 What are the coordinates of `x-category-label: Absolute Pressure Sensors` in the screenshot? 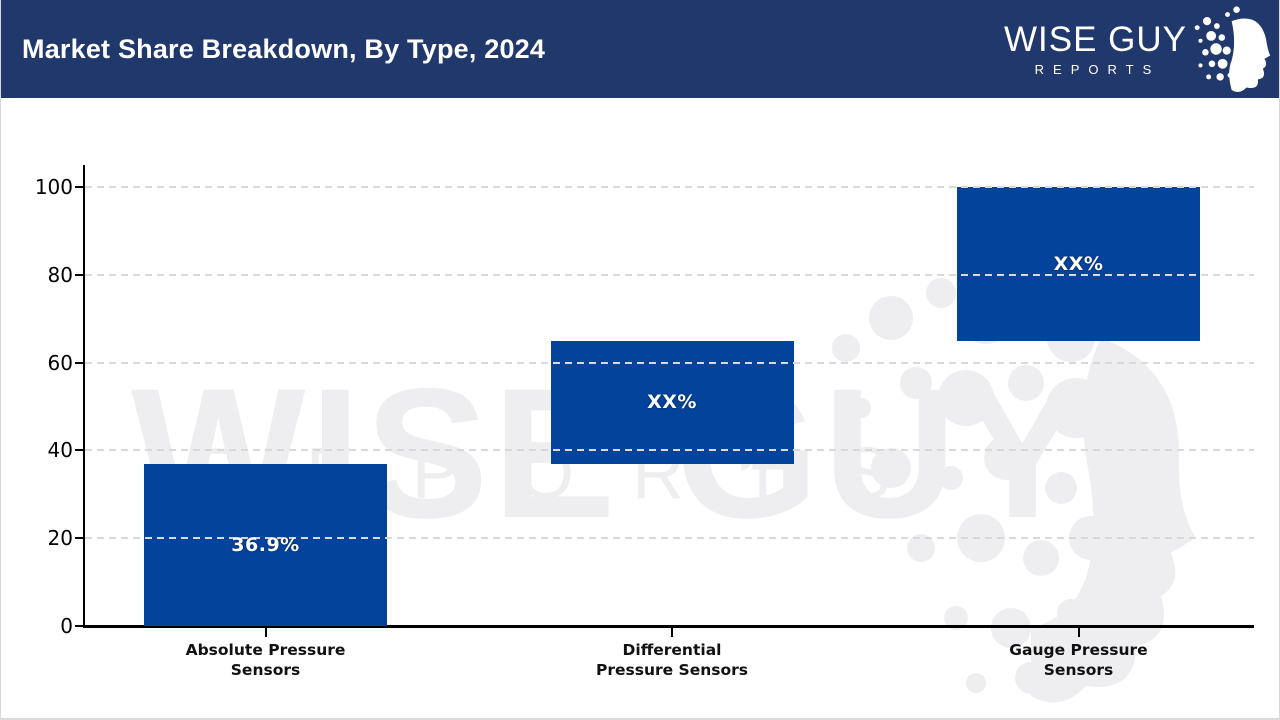 It's located at (265, 660).